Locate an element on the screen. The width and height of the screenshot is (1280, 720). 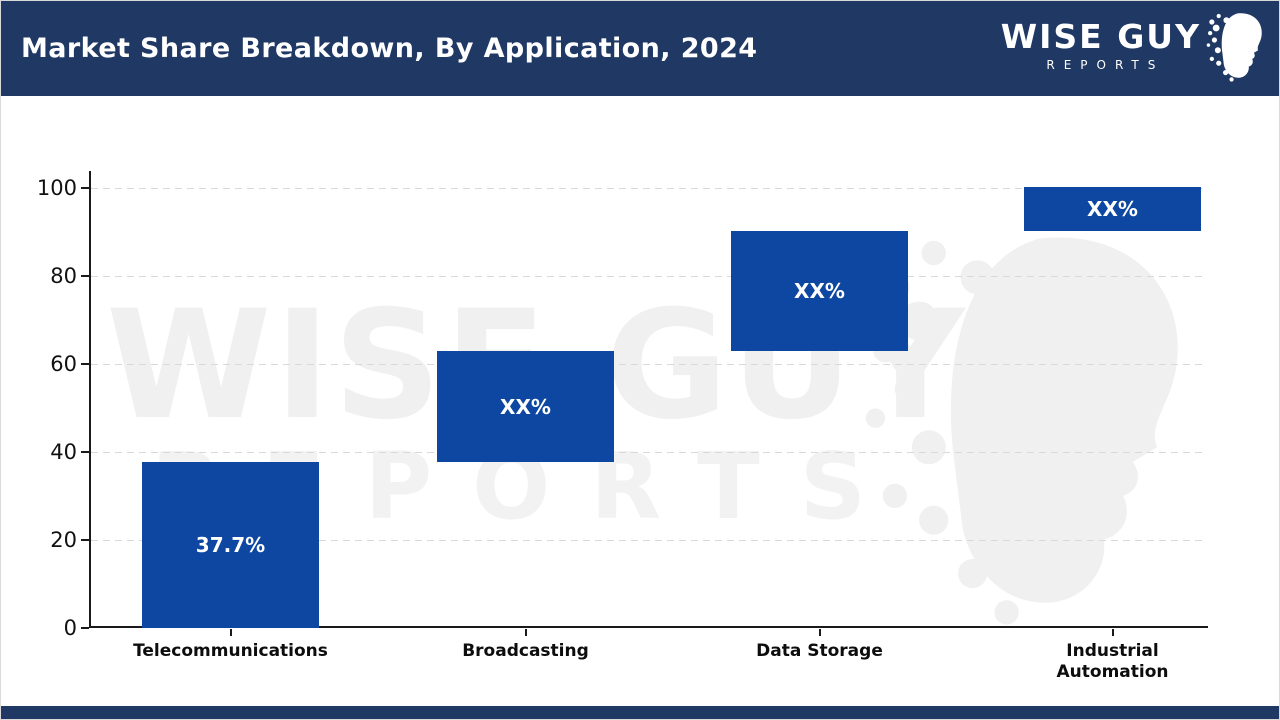
bar-telecommunications: 37.7% is located at coordinates (230, 545).